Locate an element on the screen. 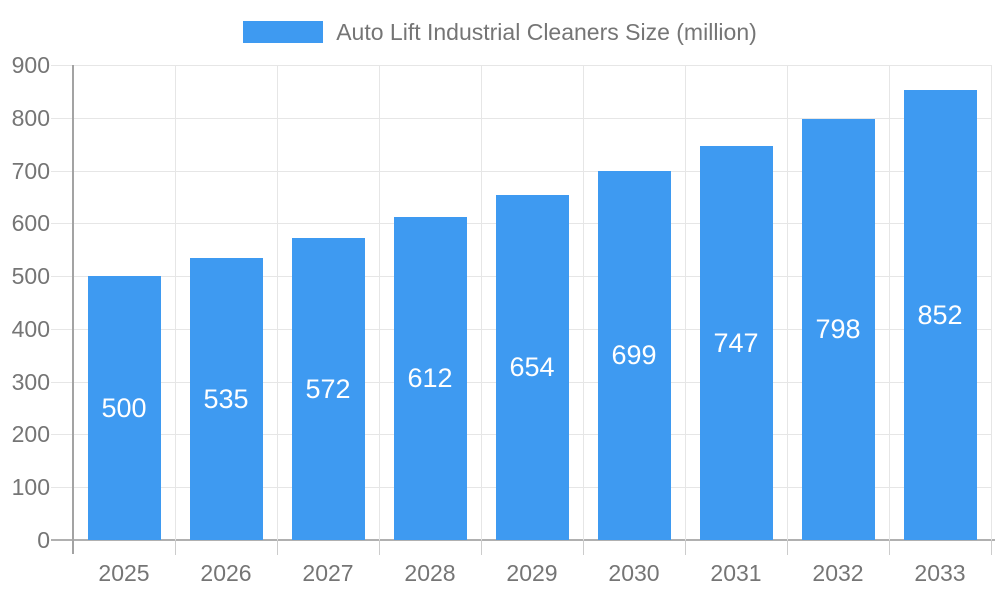 This screenshot has width=1000, height=600. x-axis-tick-label: 2027 is located at coordinates (328, 573).